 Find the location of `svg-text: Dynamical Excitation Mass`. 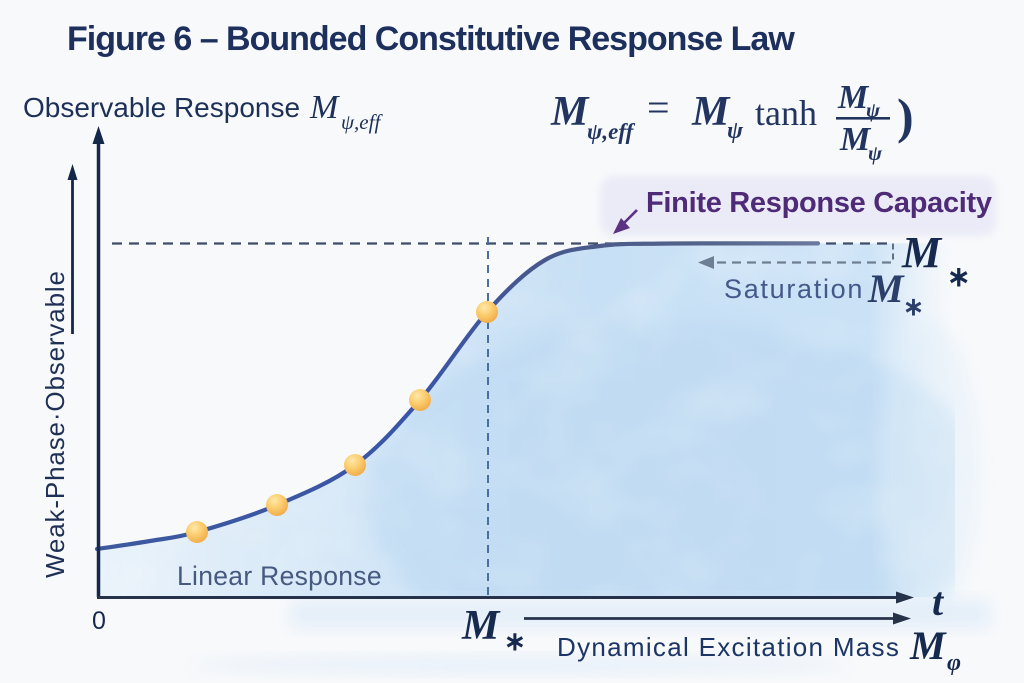

svg-text: Dynamical Excitation Mass is located at coordinates (728, 647).